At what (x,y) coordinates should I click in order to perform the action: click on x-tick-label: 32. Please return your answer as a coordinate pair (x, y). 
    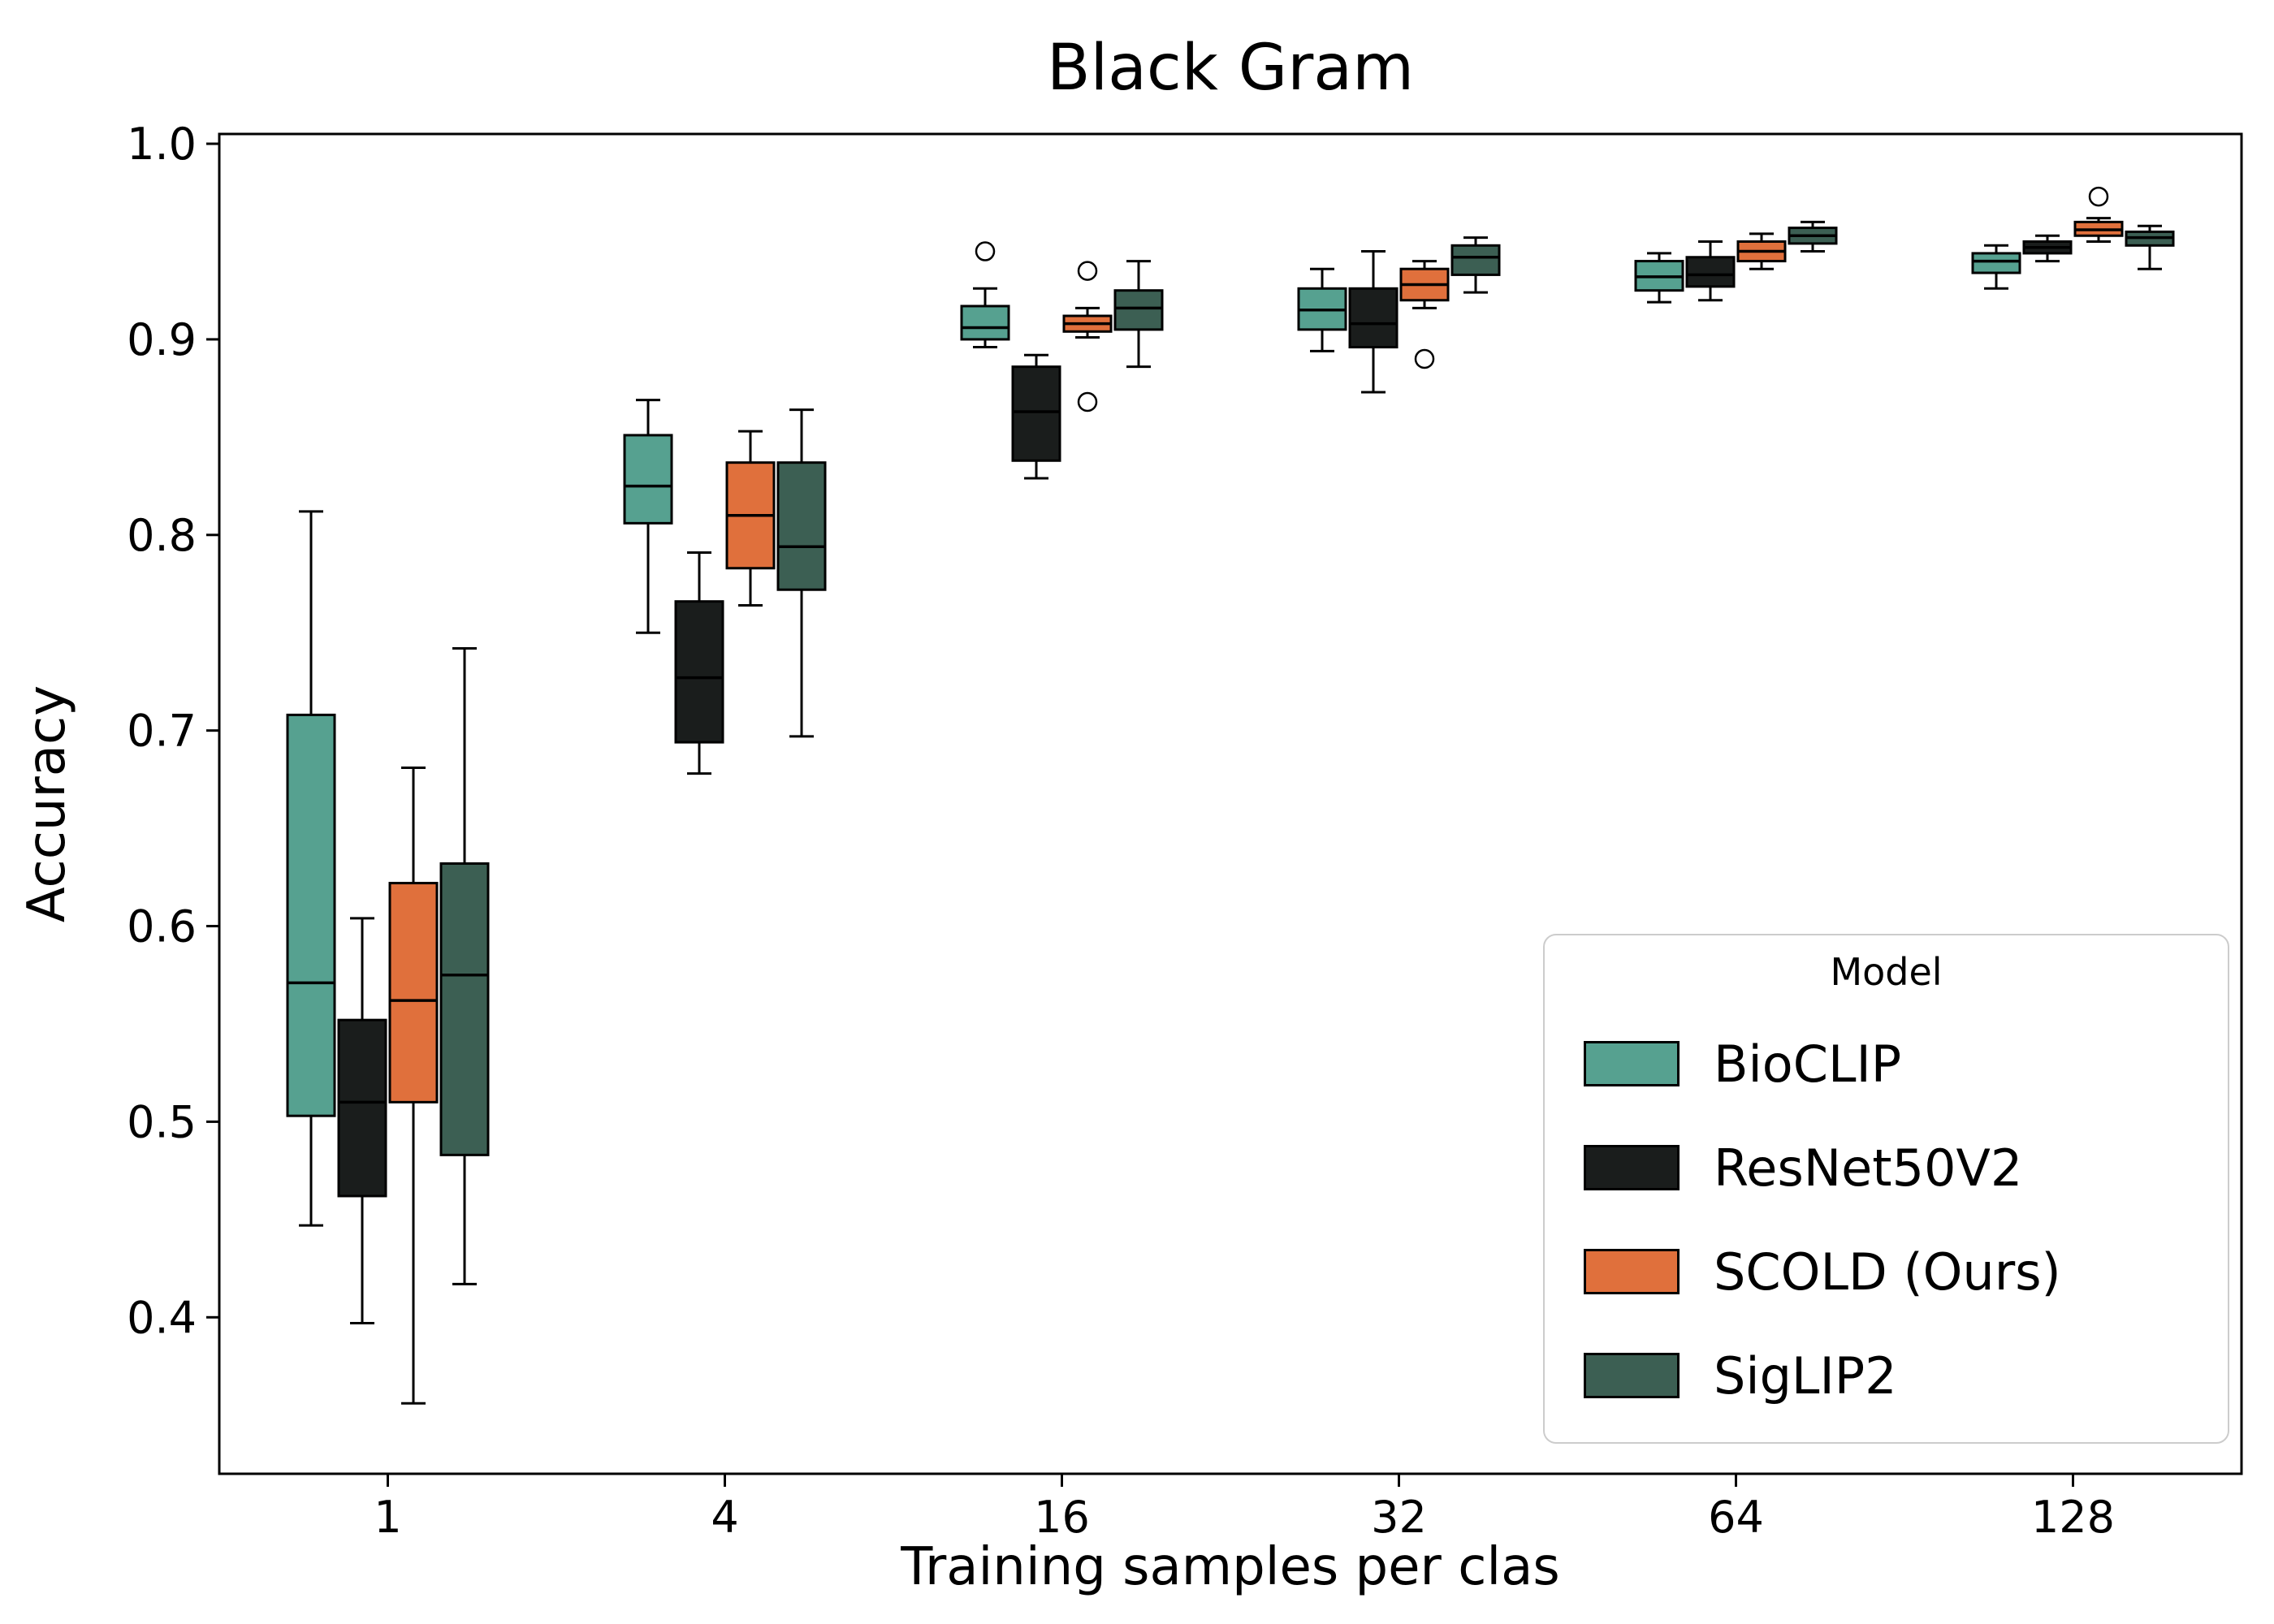
    Looking at the image, I should click on (1399, 1517).